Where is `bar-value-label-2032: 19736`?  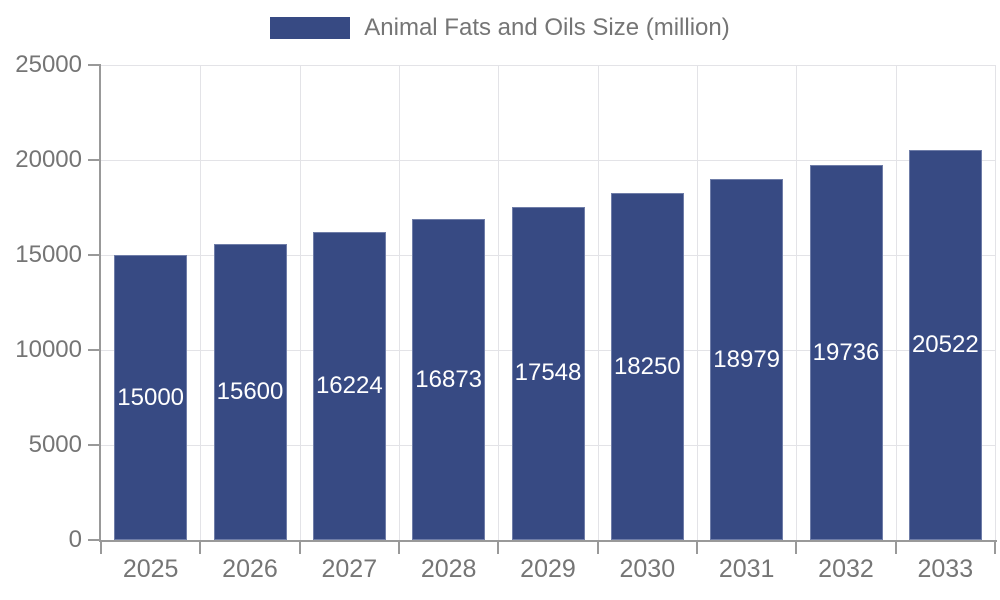 bar-value-label-2032: 19736 is located at coordinates (846, 352).